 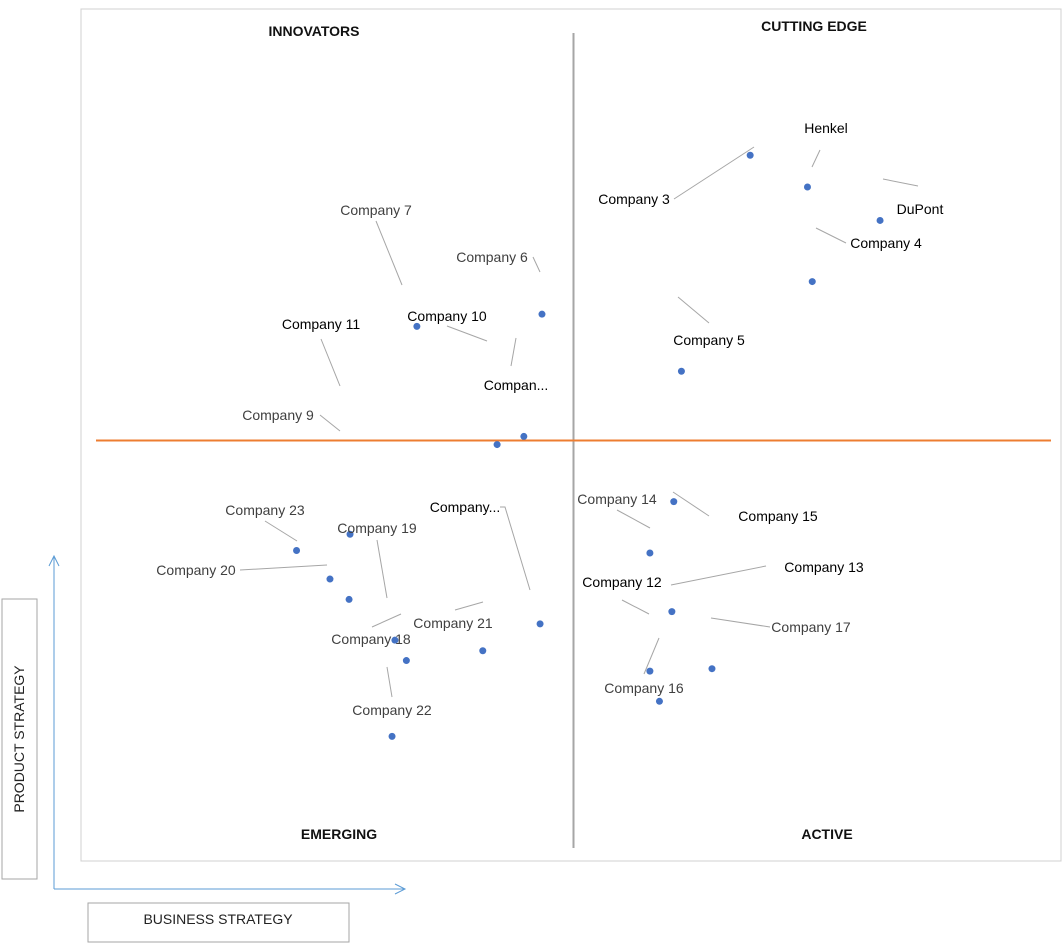 I want to click on point-label-company-12: Company 12, so click(x=622, y=582).